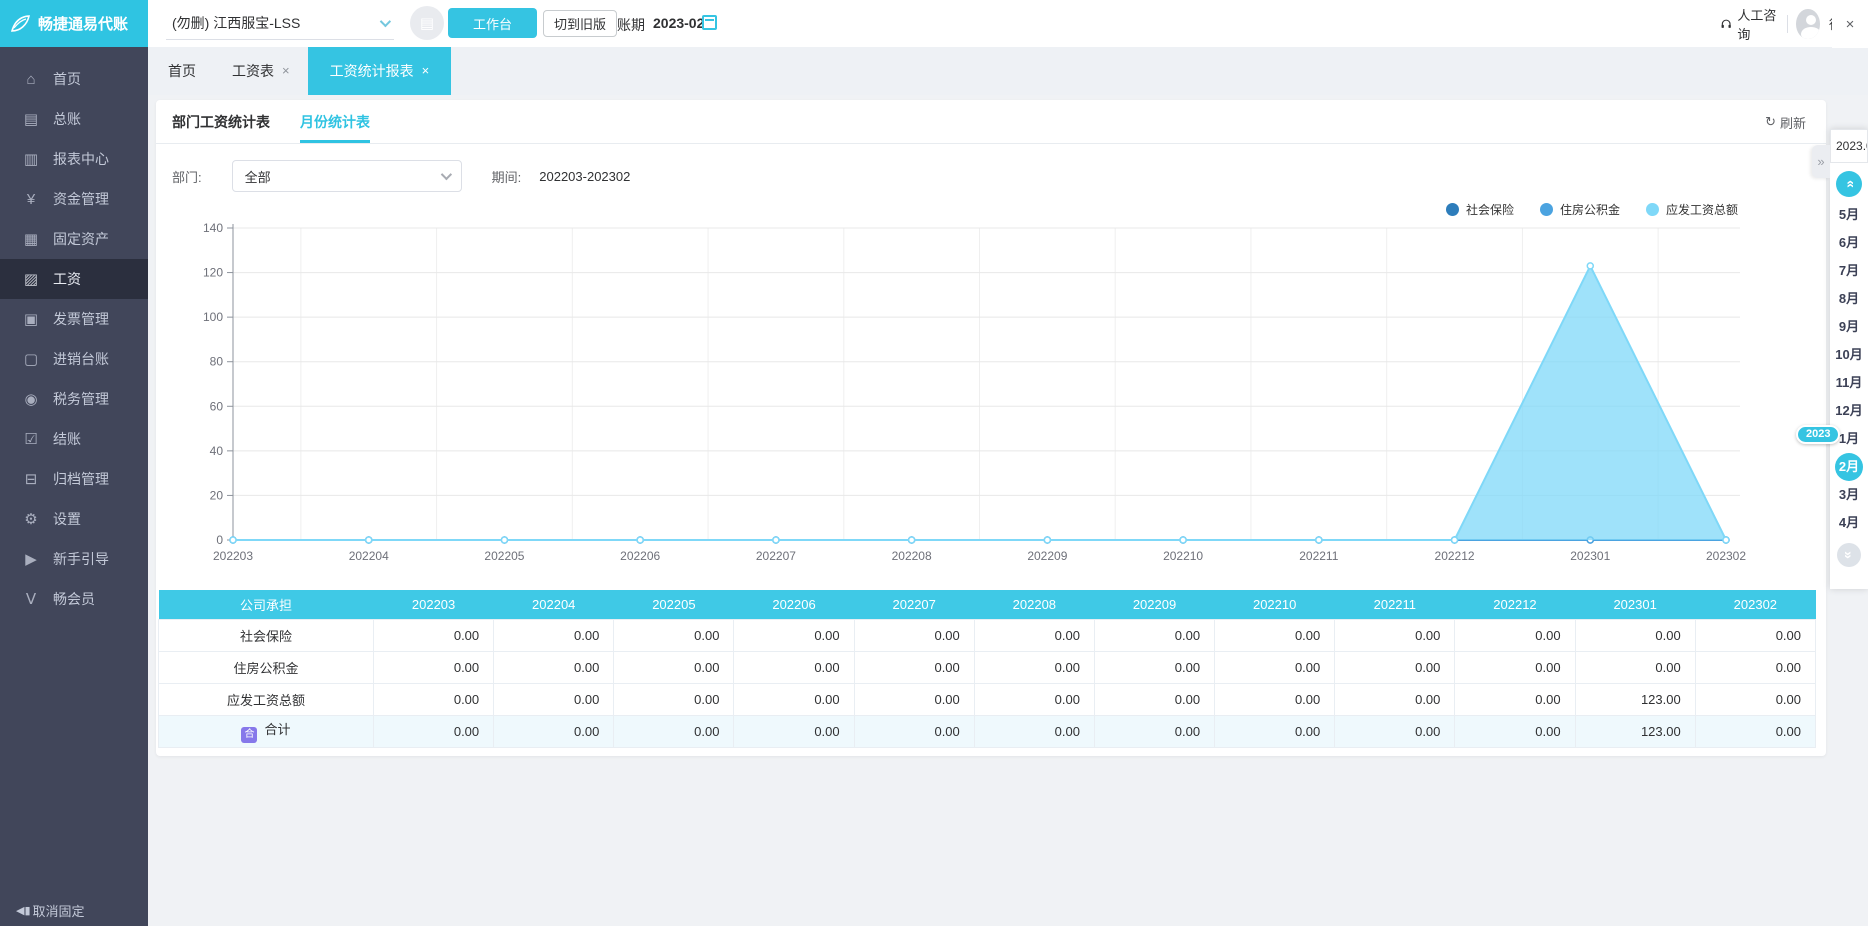 The height and width of the screenshot is (926, 1868). What do you see at coordinates (266, 604) in the screenshot?
I see `table-col-label: 公司承担` at bounding box center [266, 604].